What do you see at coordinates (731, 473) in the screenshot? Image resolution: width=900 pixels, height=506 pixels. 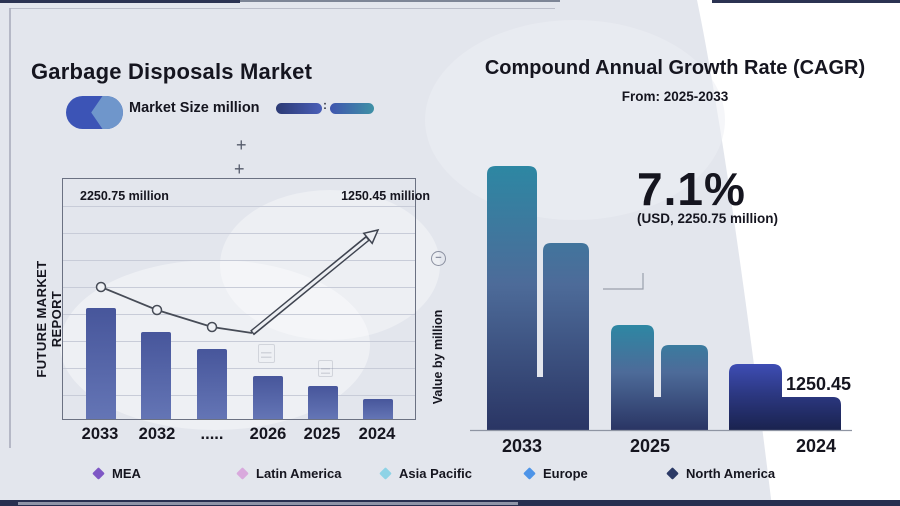 I see `legend-label: North America` at bounding box center [731, 473].